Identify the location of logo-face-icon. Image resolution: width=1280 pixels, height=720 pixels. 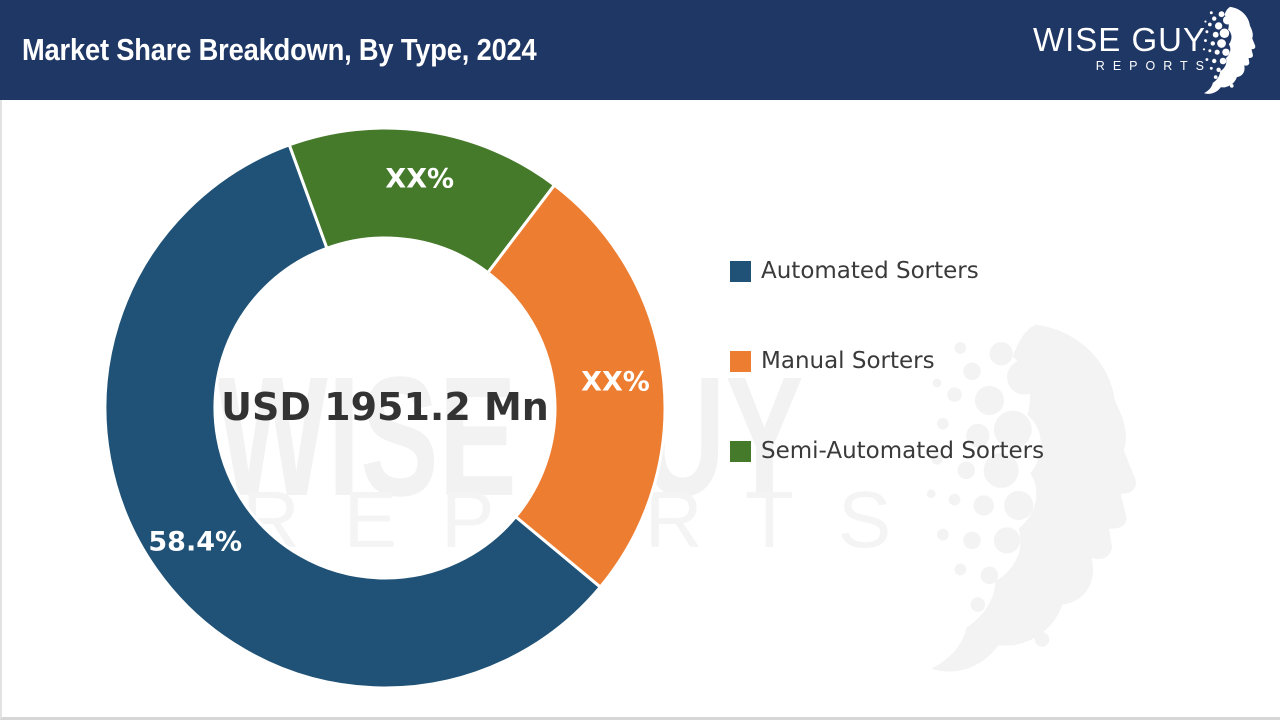
(1223, 51).